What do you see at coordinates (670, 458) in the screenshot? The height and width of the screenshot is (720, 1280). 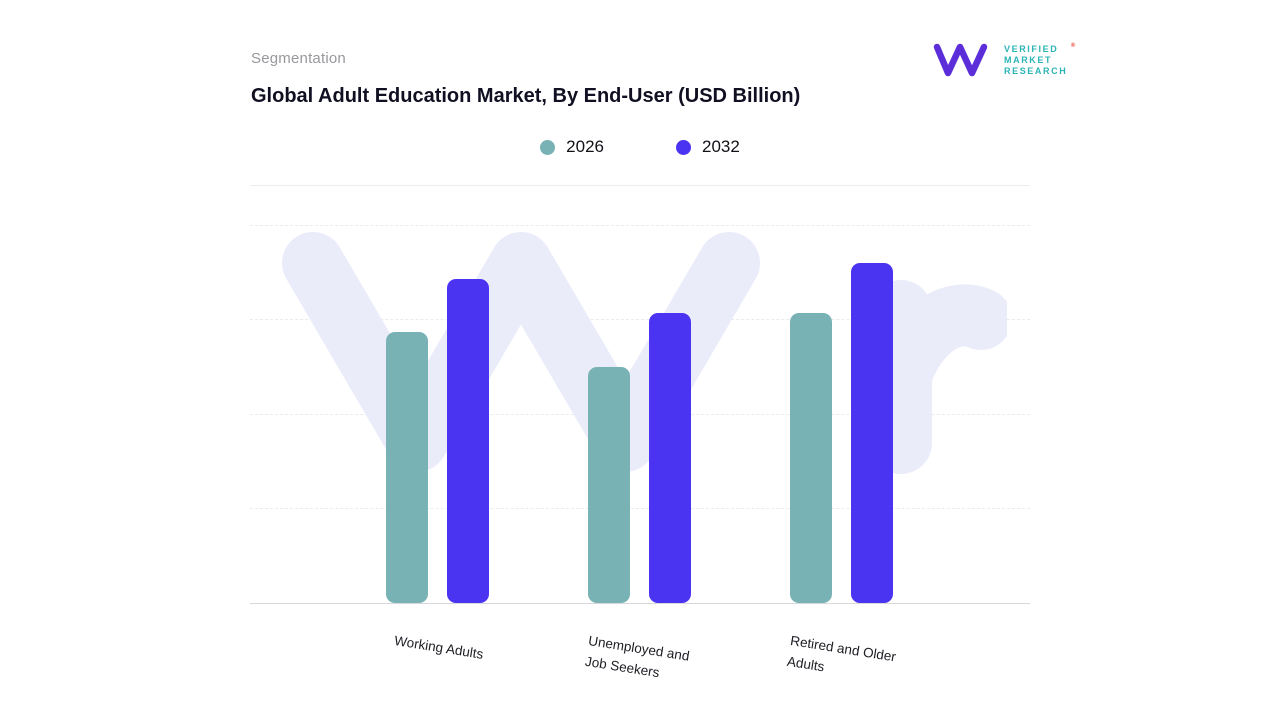 I see `bar-2032-unemployed-and-job-seekers` at bounding box center [670, 458].